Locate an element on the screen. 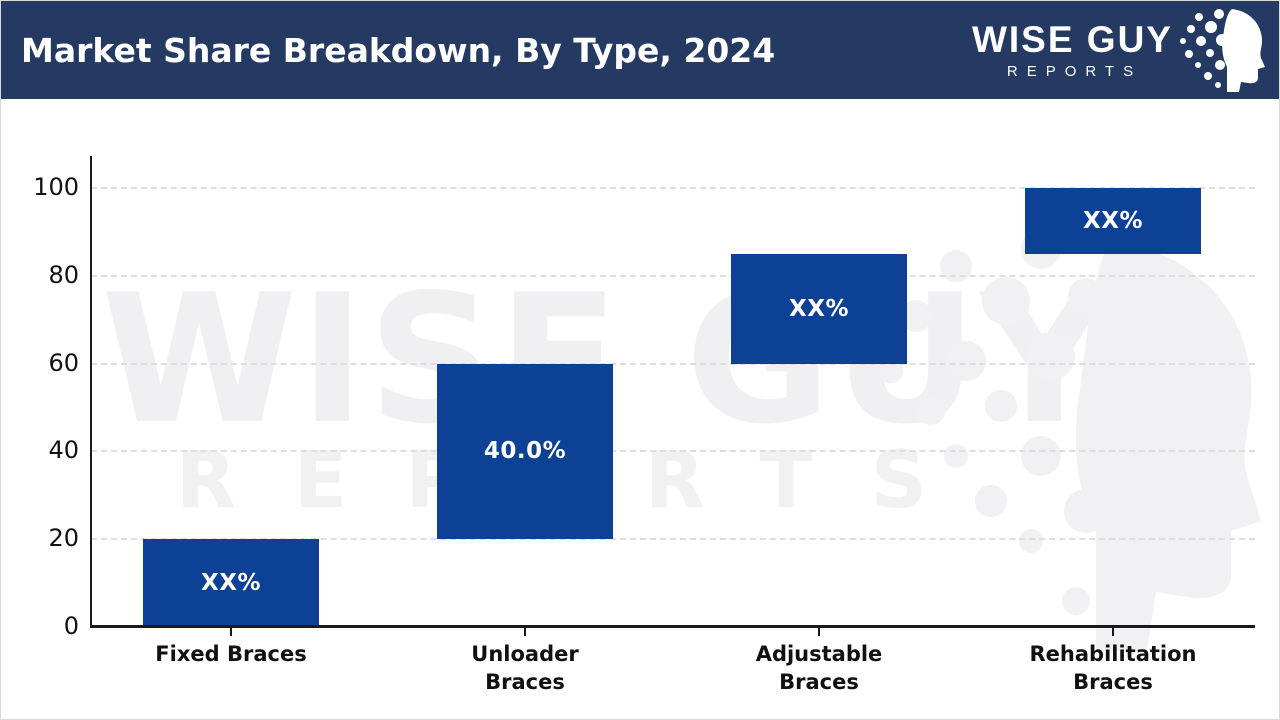  y-tick-label: 80 is located at coordinates (63, 274).